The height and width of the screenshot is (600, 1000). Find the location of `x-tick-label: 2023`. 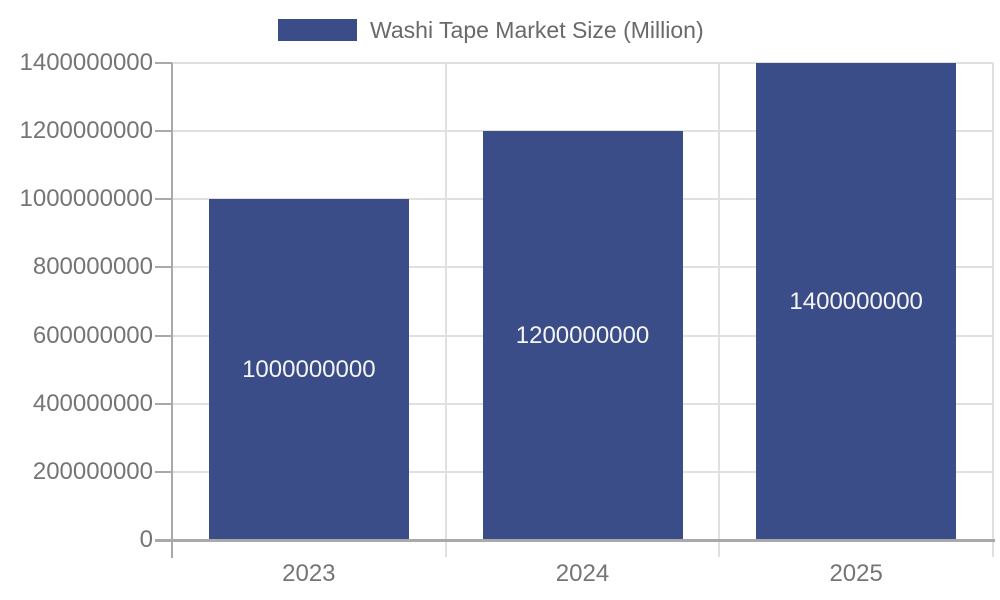

x-tick-label: 2023 is located at coordinates (309, 573).